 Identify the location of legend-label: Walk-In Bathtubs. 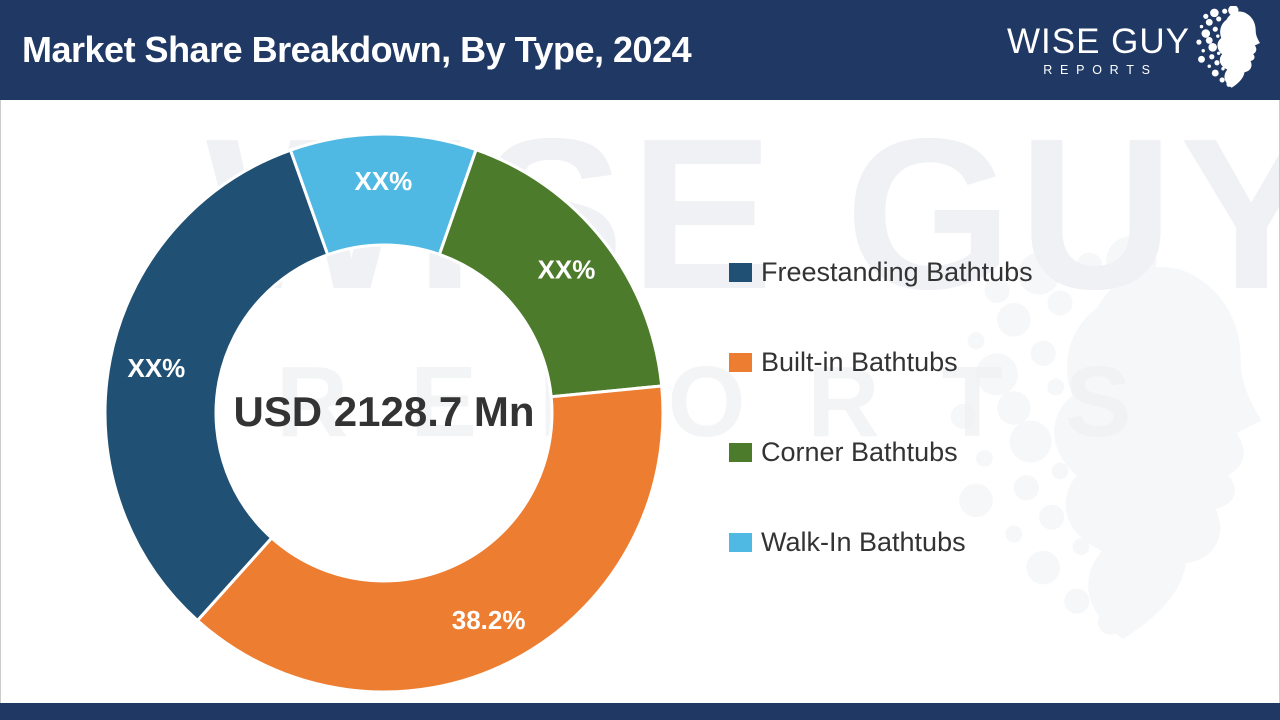
(863, 541).